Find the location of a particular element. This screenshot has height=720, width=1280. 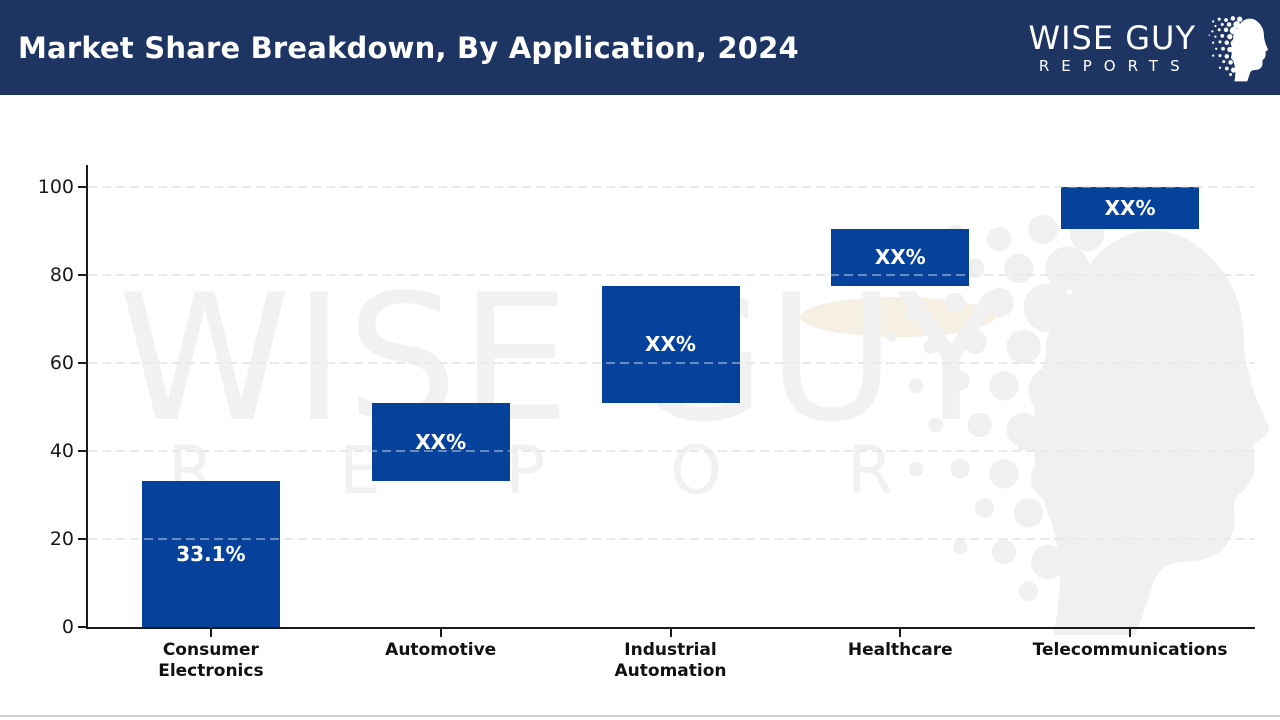

logo-head-icon is located at coordinates (1238, 48).